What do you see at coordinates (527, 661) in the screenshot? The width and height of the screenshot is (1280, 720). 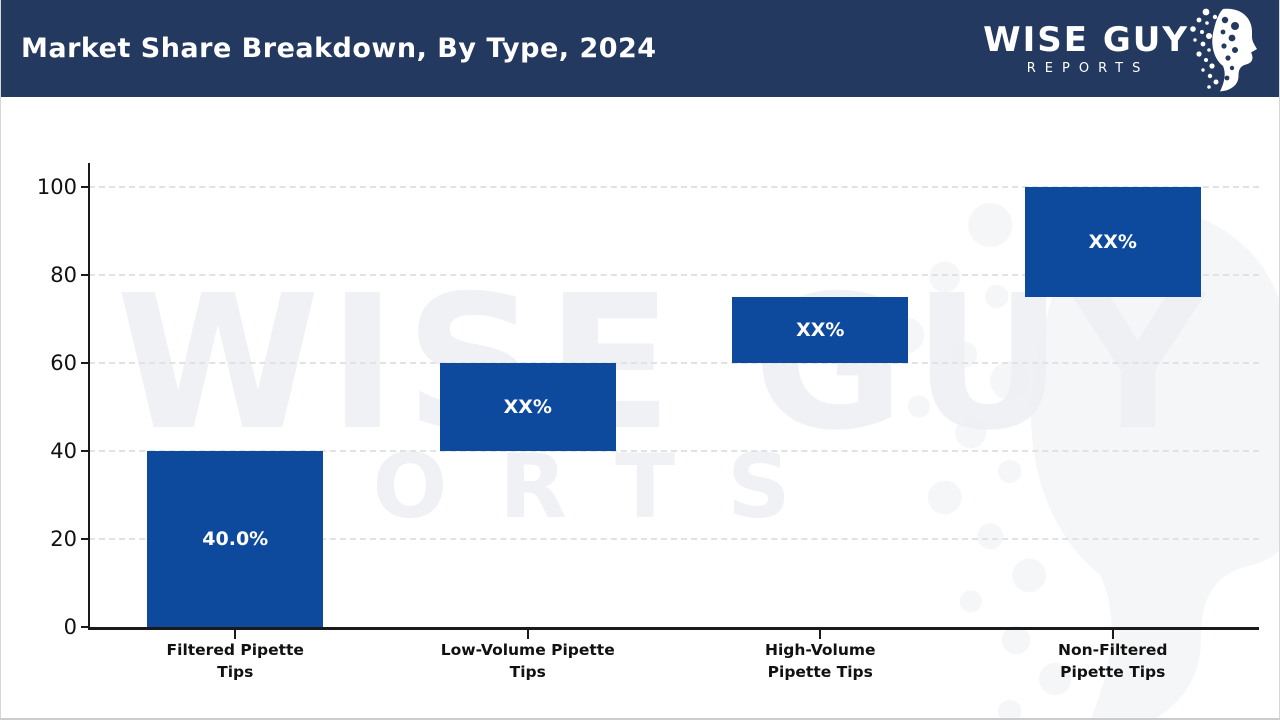 I see `x-category-label: Low-Volume Pipette Tips` at bounding box center [527, 661].